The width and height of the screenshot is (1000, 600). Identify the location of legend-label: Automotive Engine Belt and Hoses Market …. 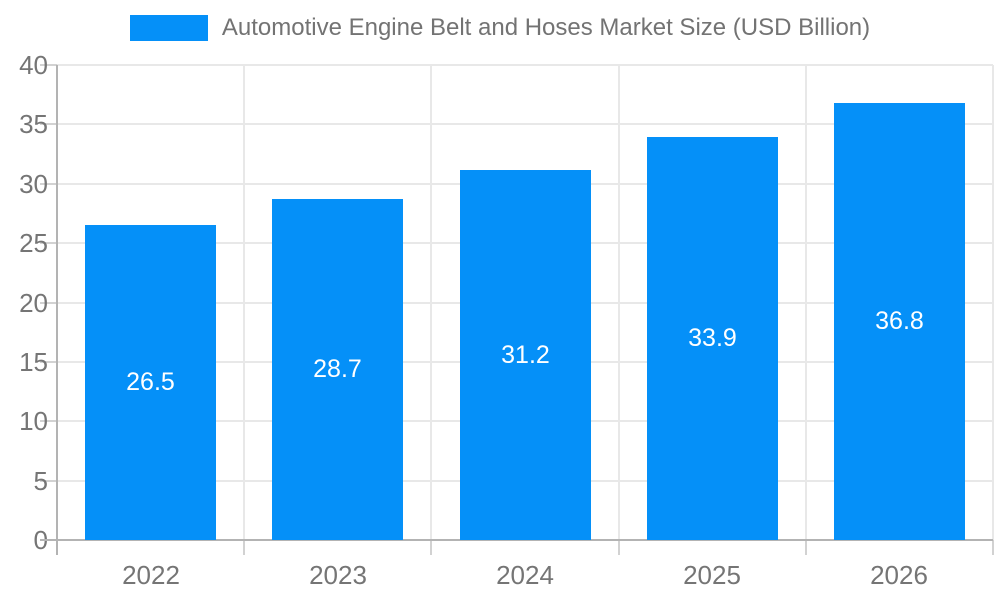
(546, 27).